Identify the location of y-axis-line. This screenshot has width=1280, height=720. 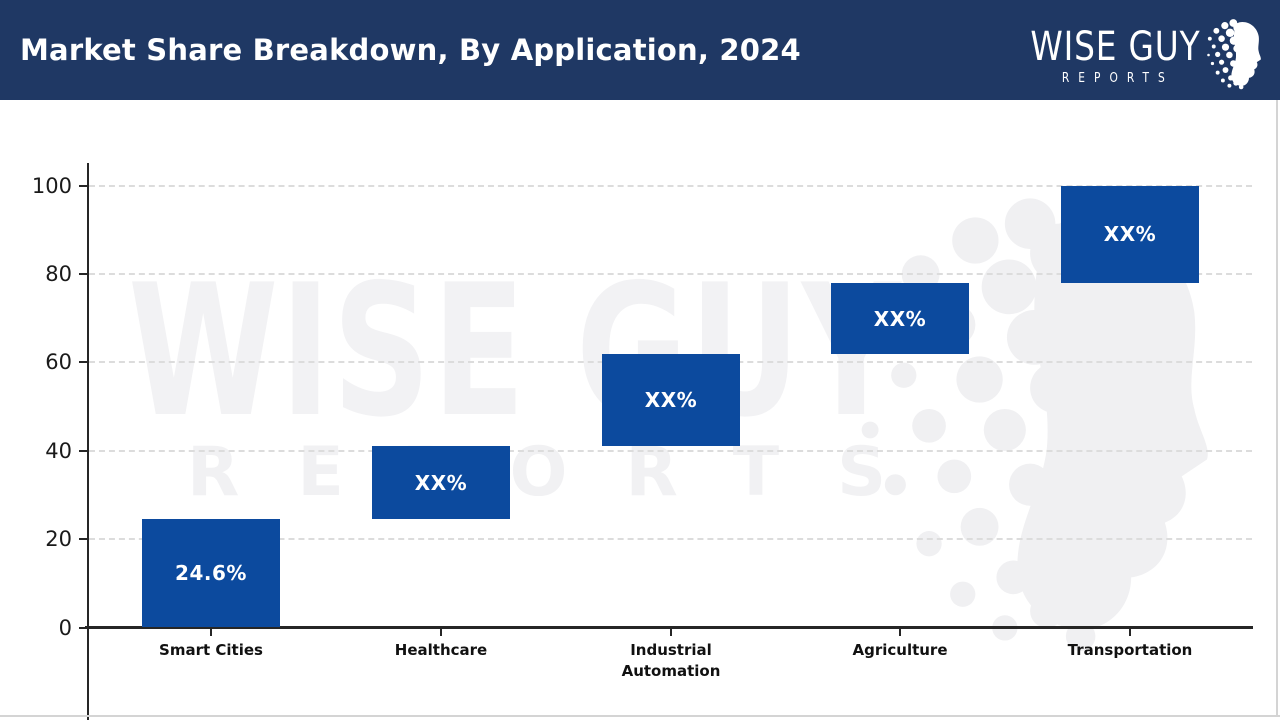
(88, 441).